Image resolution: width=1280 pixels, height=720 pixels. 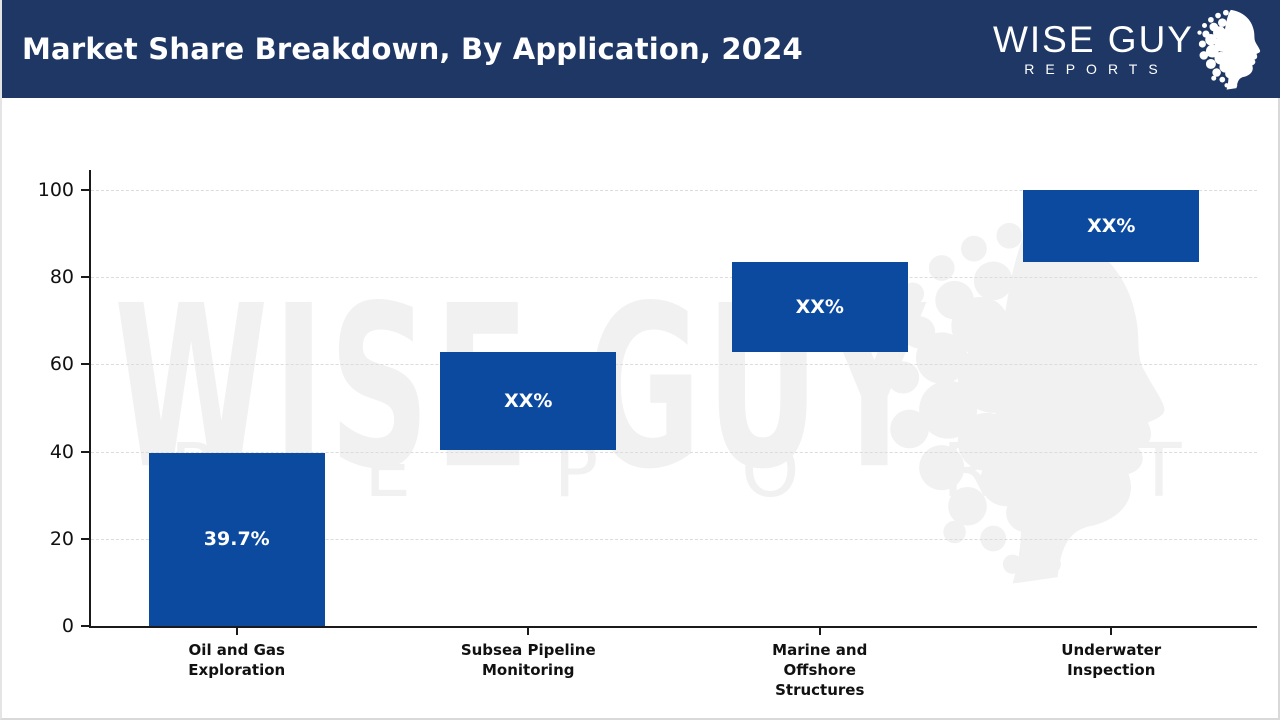 I want to click on y-tick-label-100: 100, so click(x=55, y=190).